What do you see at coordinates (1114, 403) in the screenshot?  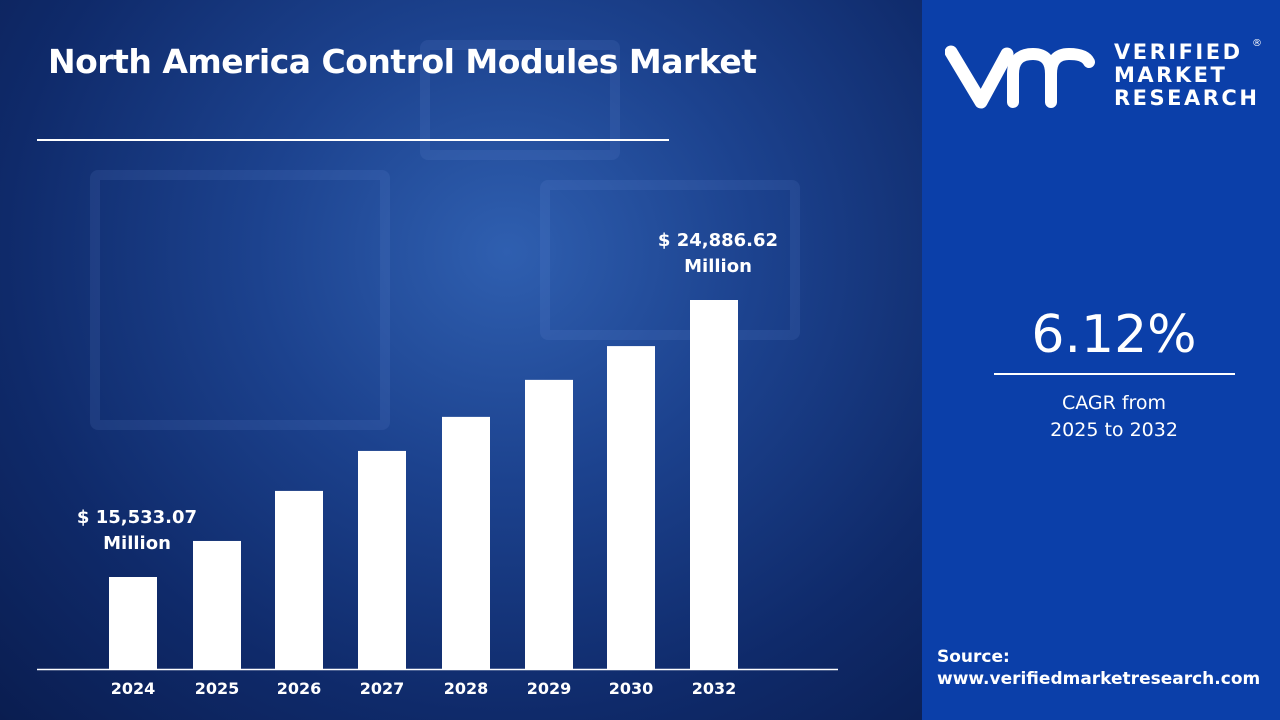 I see `cagr-label-line: CAGR from` at bounding box center [1114, 403].